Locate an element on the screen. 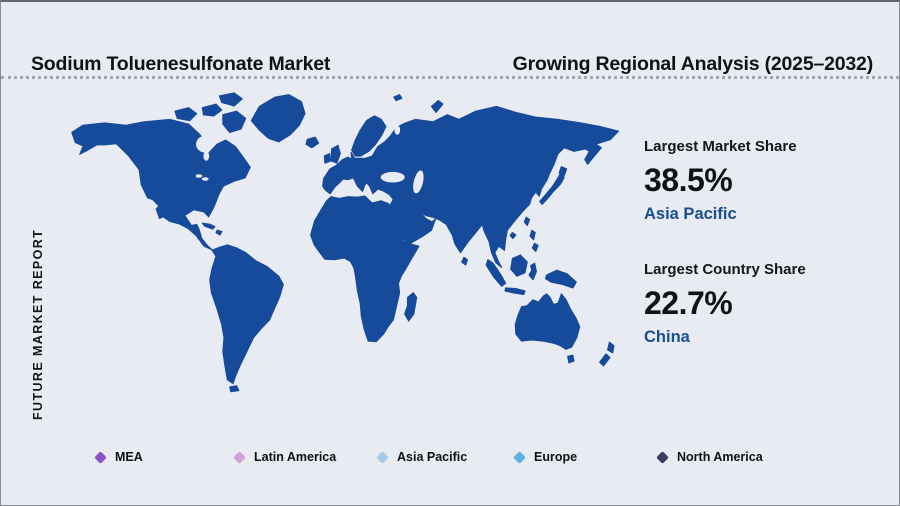 Image resolution: width=900 pixels, height=506 pixels. legend-item-north-america: North America is located at coordinates (709, 457).